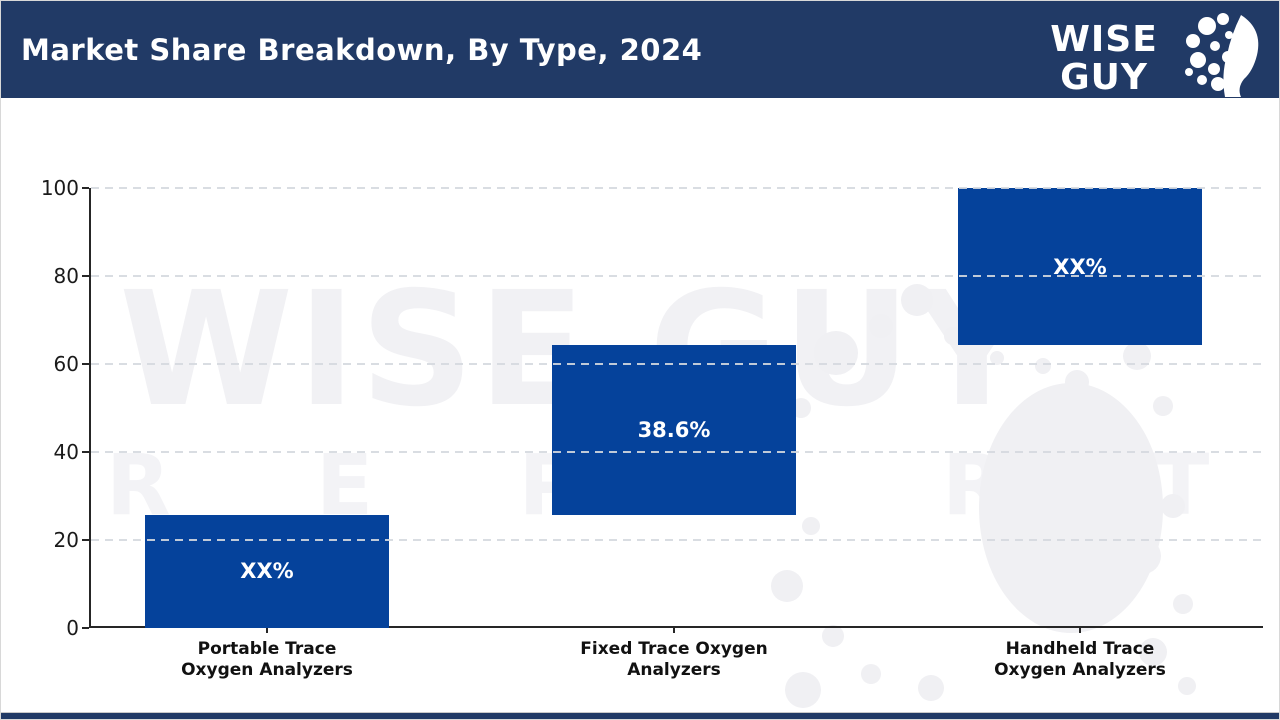 The image size is (1280, 720). Describe the element at coordinates (66, 364) in the screenshot. I see `y-tick-label: 60` at that location.